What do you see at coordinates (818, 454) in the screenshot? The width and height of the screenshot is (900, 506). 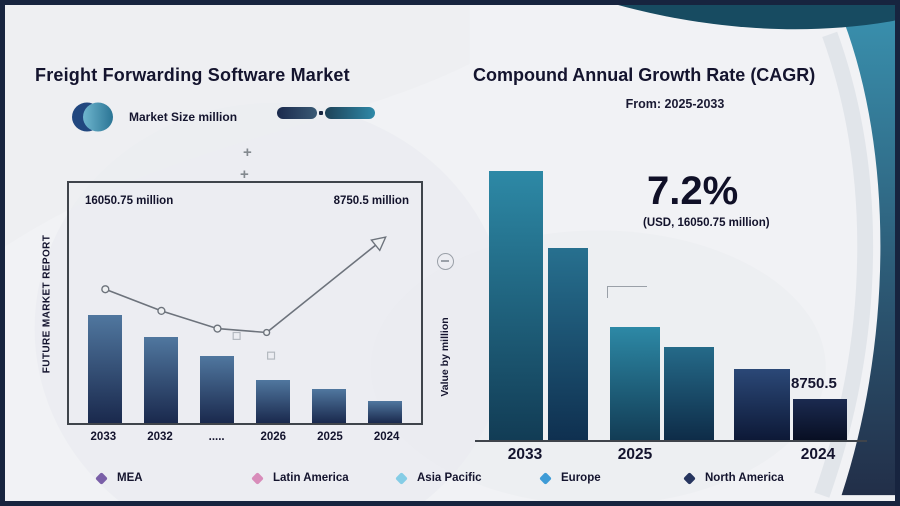 I see `right-x-axis-label: 2024` at bounding box center [818, 454].